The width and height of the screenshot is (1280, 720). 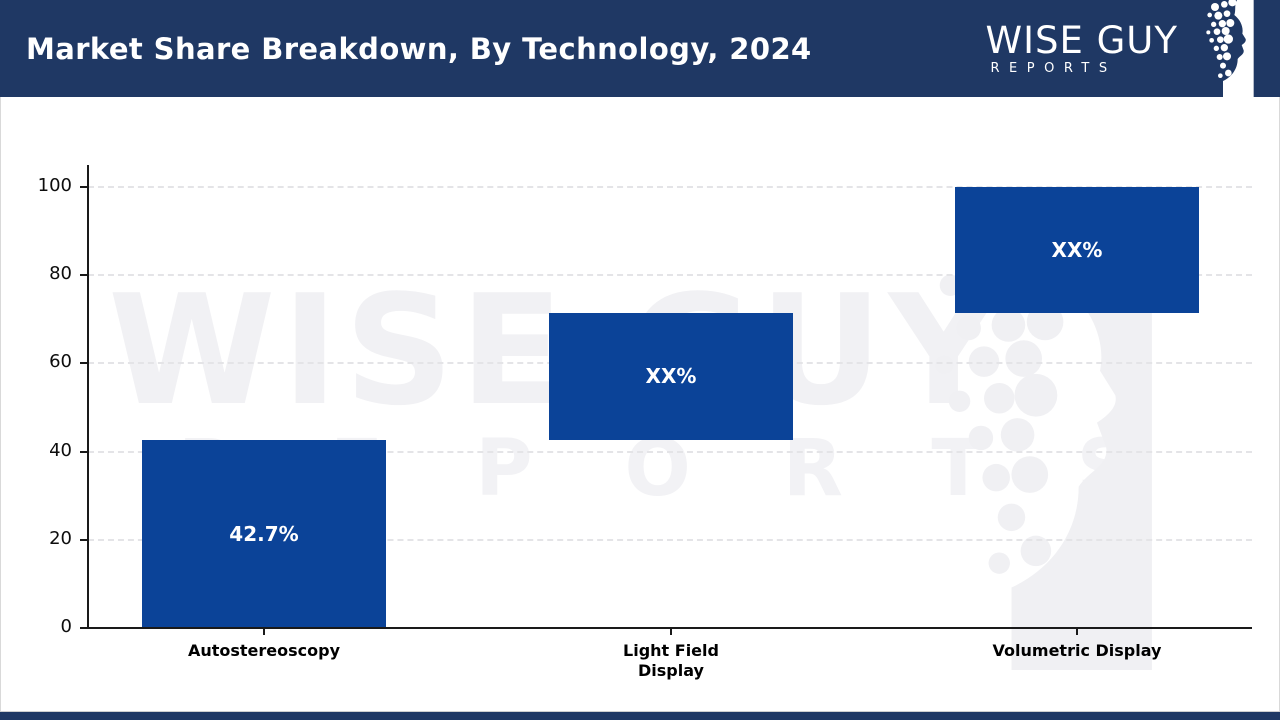 What do you see at coordinates (1081, 40) in the screenshot?
I see `brand-name-line1: WISE GUY` at bounding box center [1081, 40].